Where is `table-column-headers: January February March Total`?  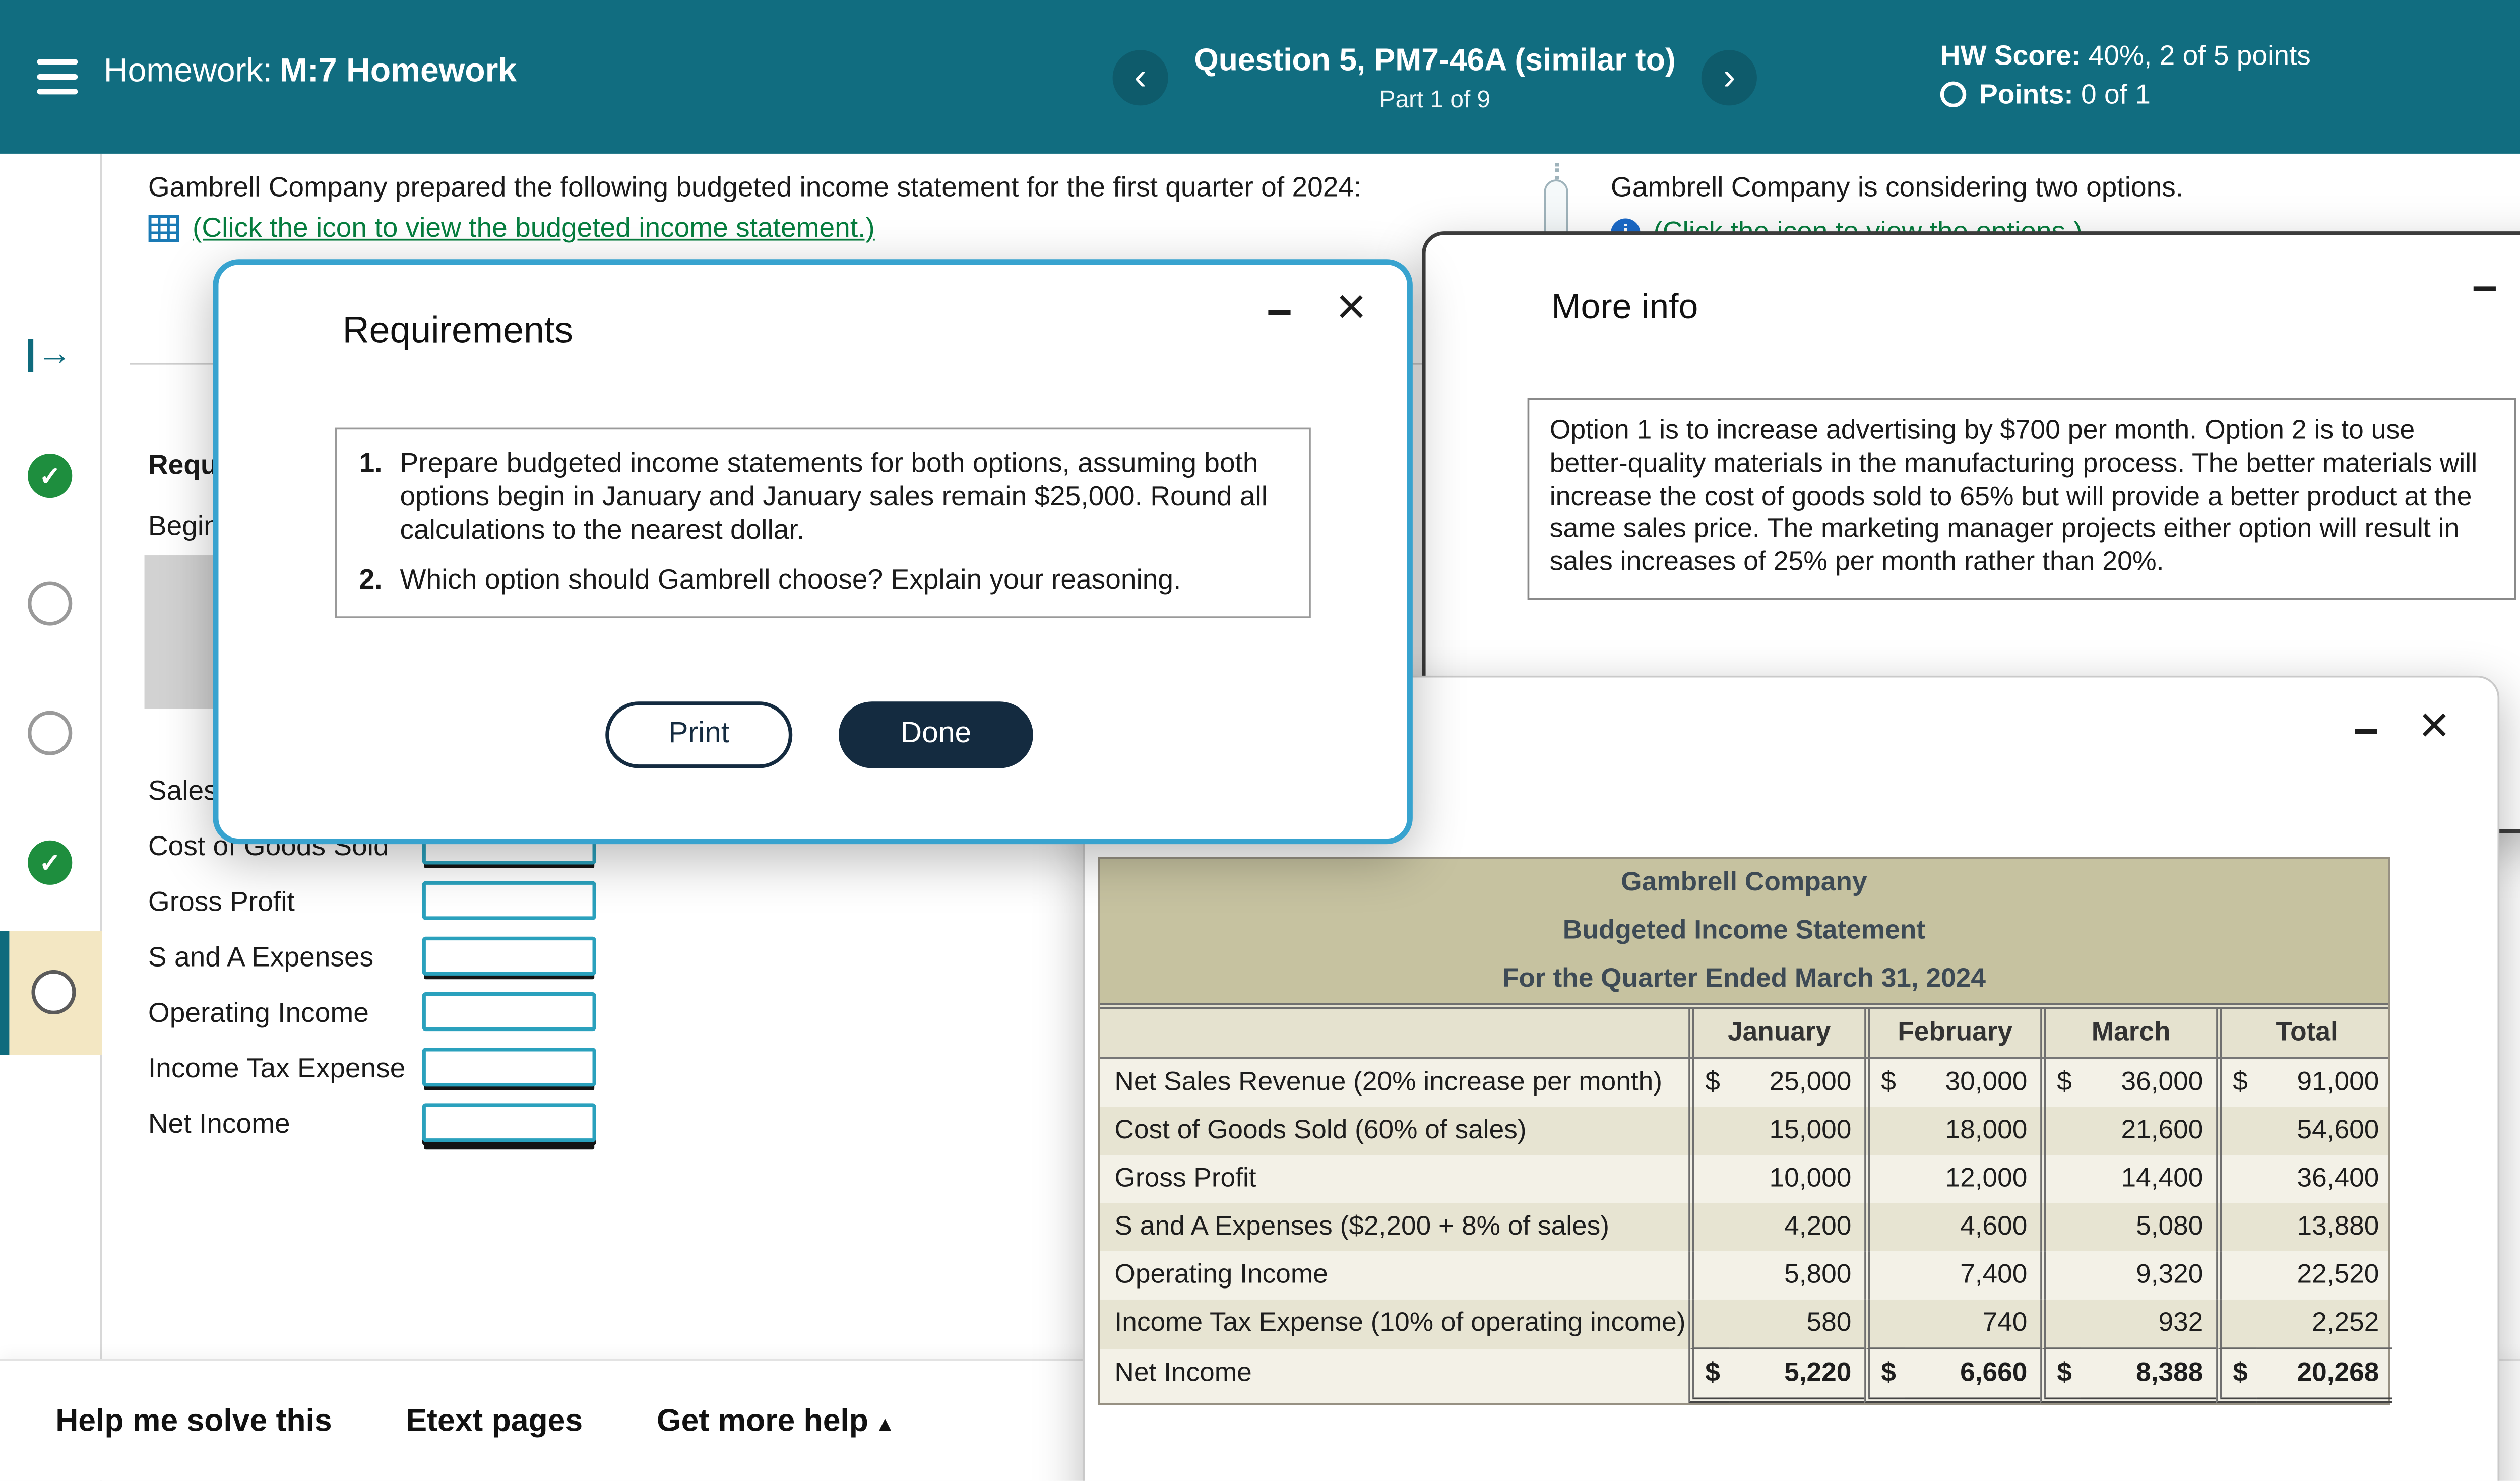 table-column-headers: January February March Total is located at coordinates (1744, 1031).